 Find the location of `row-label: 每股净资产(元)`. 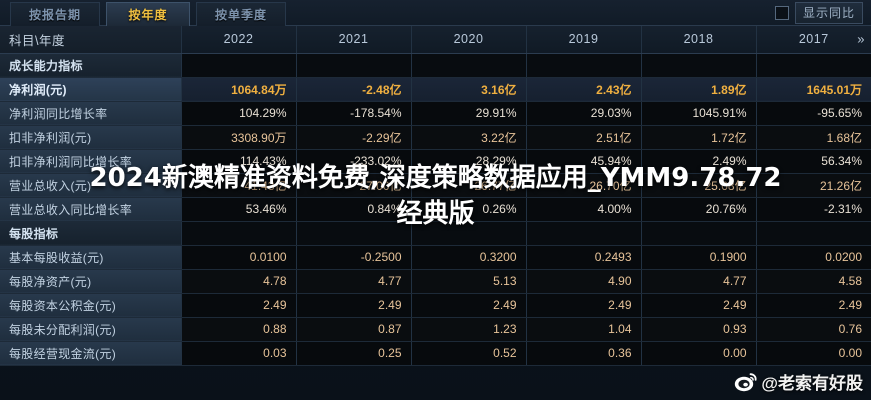

row-label: 每股净资产(元) is located at coordinates (91, 281).